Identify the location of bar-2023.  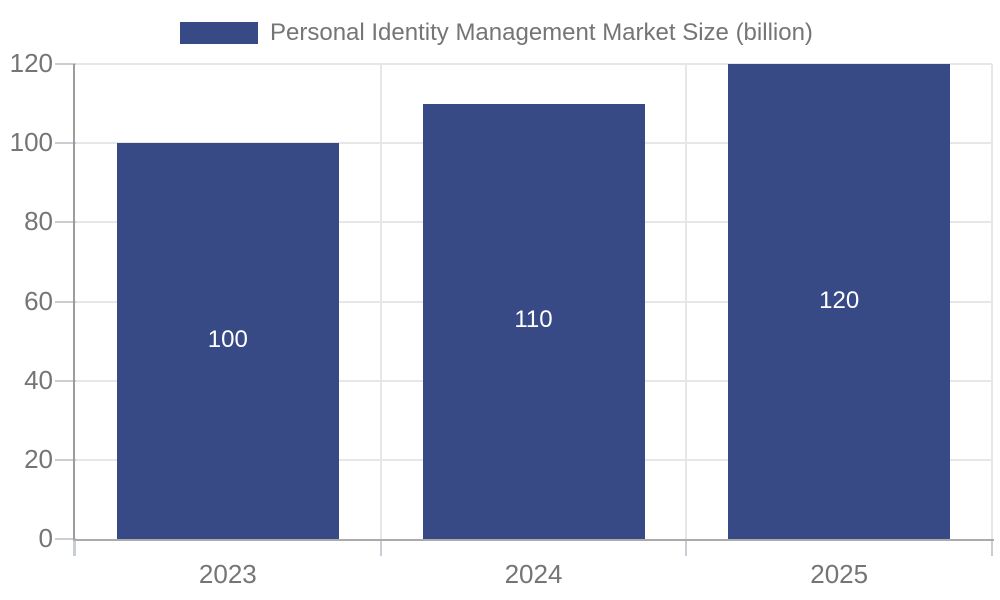
(227, 341).